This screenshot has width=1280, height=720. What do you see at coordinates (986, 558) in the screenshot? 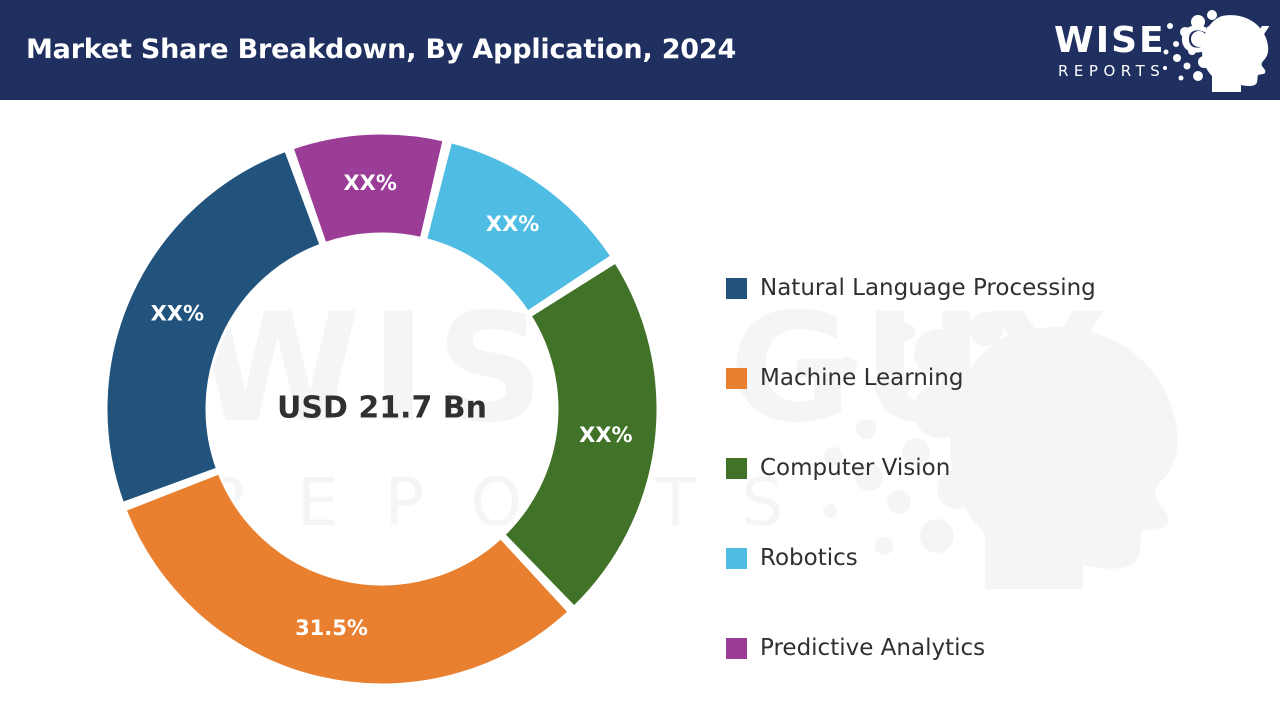
I see `legend-item-robotics: Robotics` at bounding box center [986, 558].